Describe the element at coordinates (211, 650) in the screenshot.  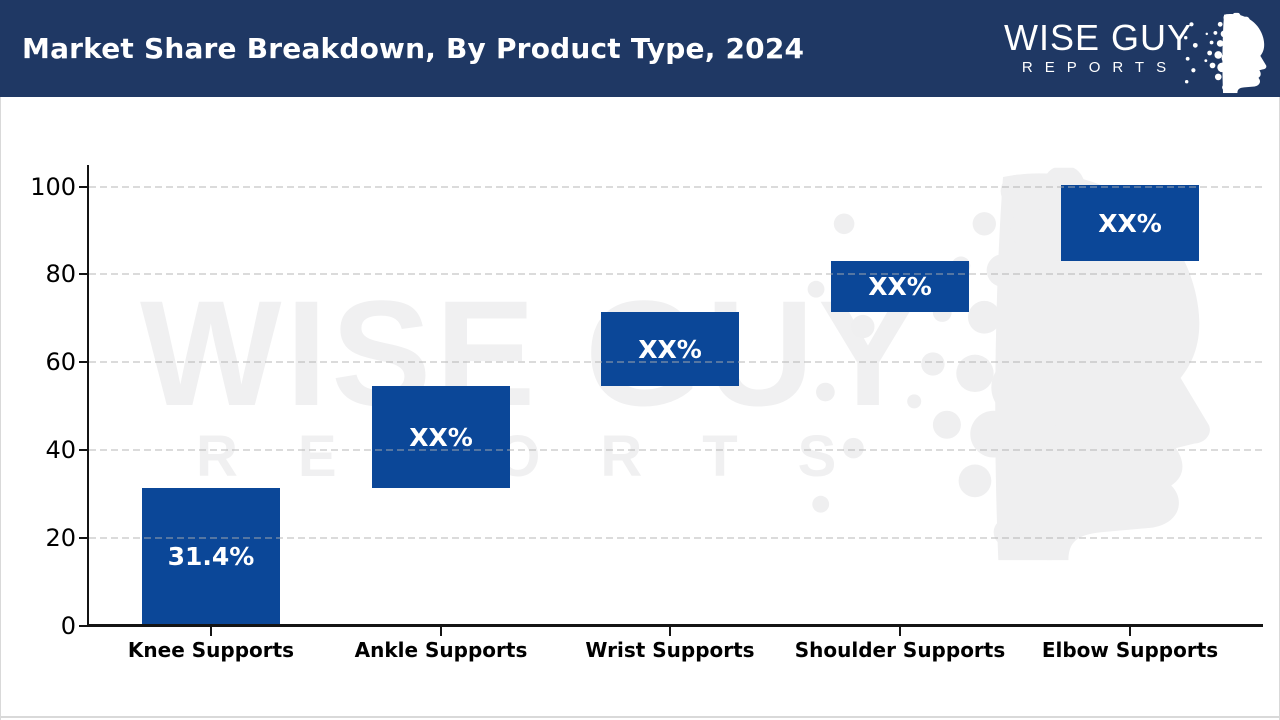
I see `x-axis-label: Knee Supports` at that location.